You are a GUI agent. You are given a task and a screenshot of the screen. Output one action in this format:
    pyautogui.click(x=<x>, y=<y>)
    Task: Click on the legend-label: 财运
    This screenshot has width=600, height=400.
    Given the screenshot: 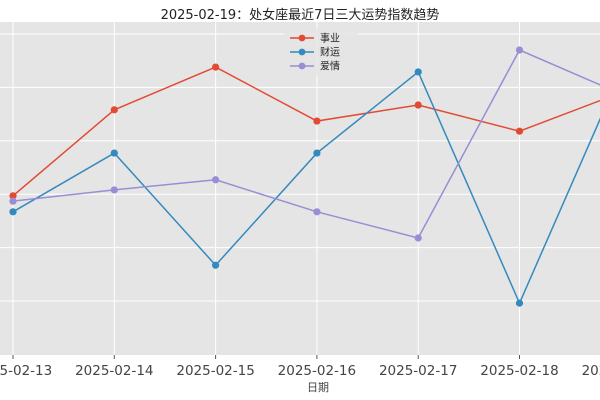 What is the action you would take?
    pyautogui.click(x=330, y=52)
    